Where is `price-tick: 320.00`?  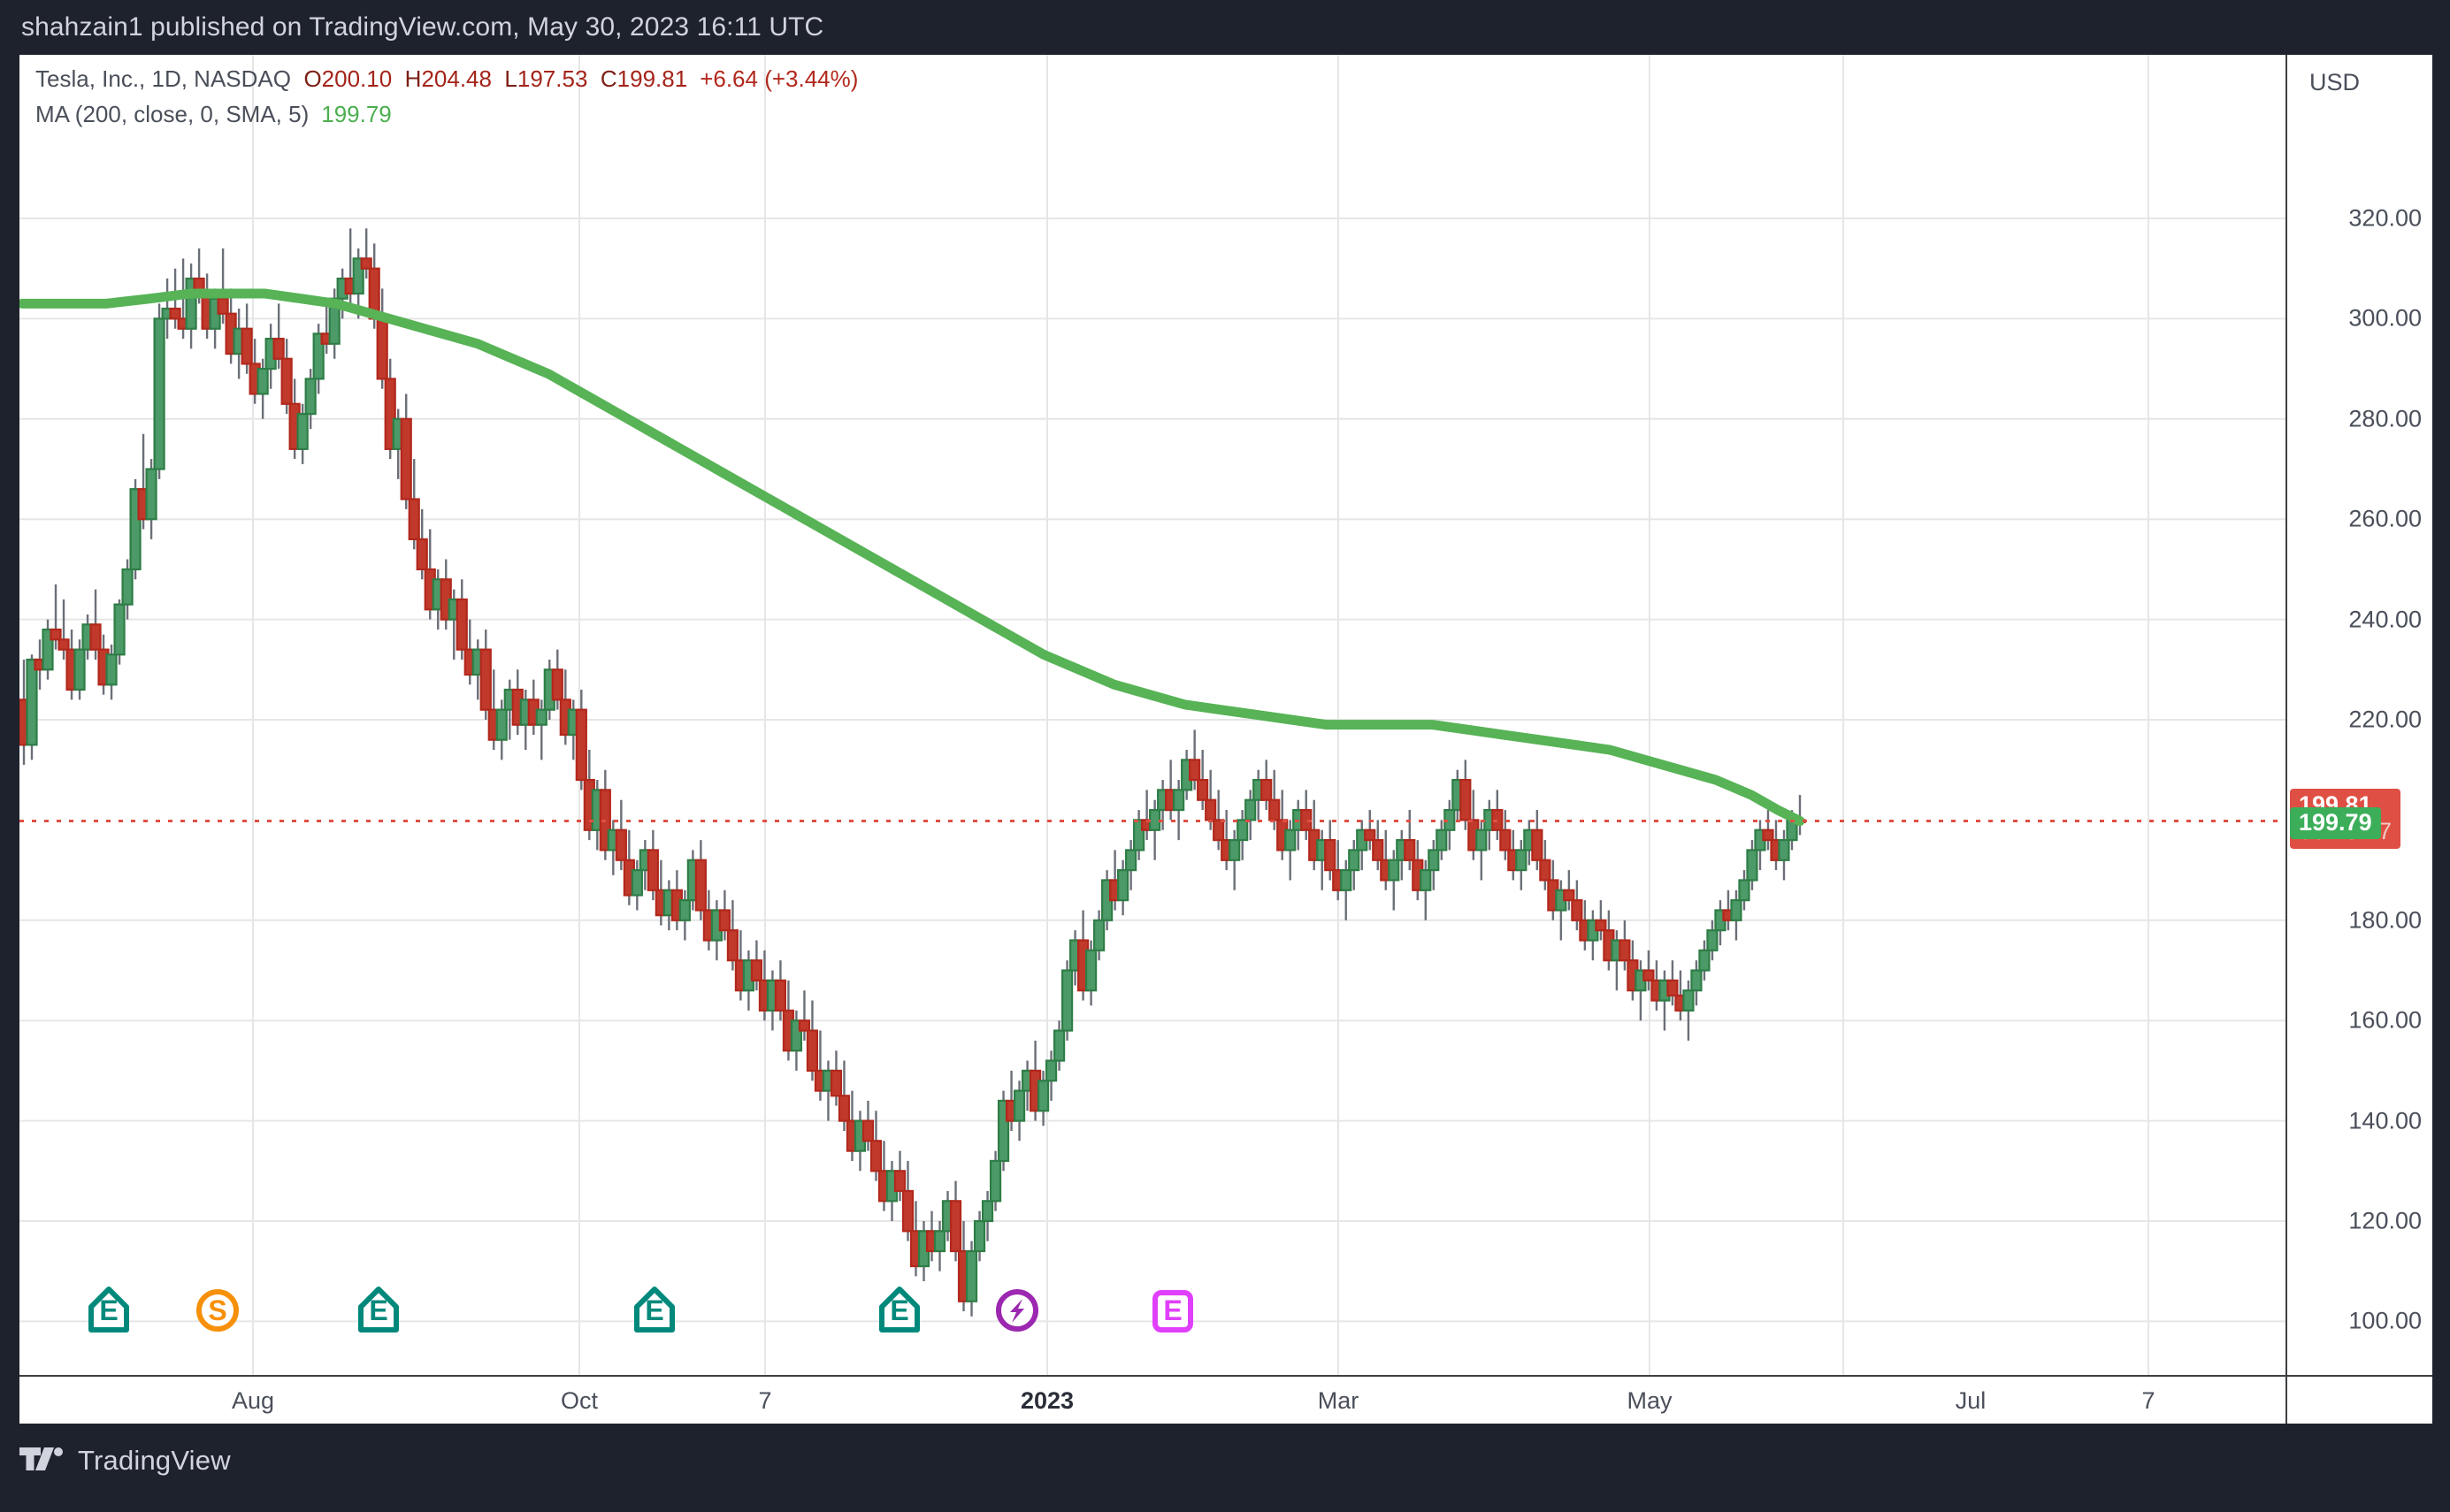
price-tick: 320.00 is located at coordinates (2385, 218).